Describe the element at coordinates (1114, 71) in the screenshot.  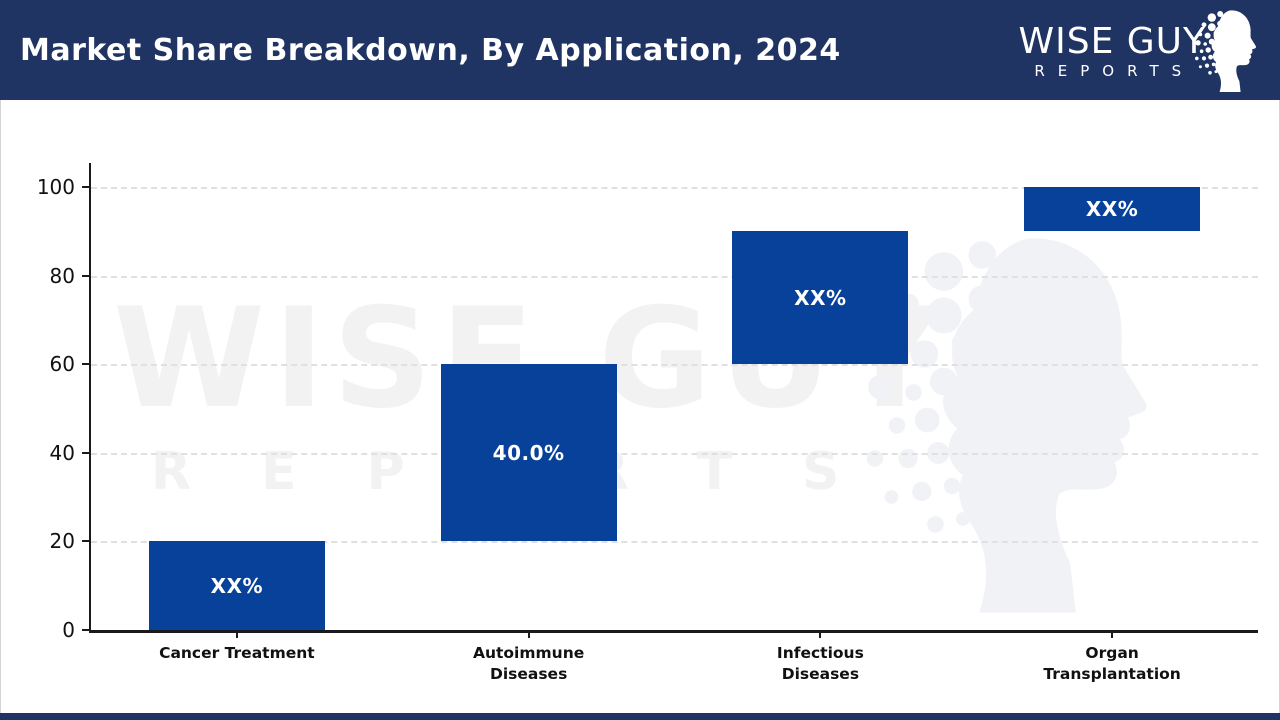
I see `logo-subtext: REPORTS` at that location.